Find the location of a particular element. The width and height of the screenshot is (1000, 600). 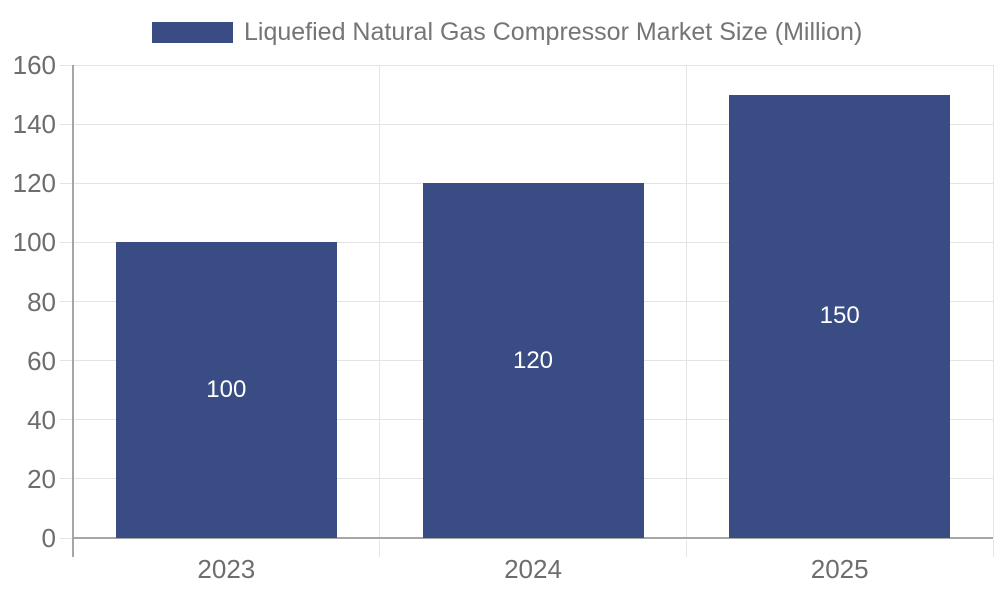

y-tick-label: 20 is located at coordinates (41, 478).